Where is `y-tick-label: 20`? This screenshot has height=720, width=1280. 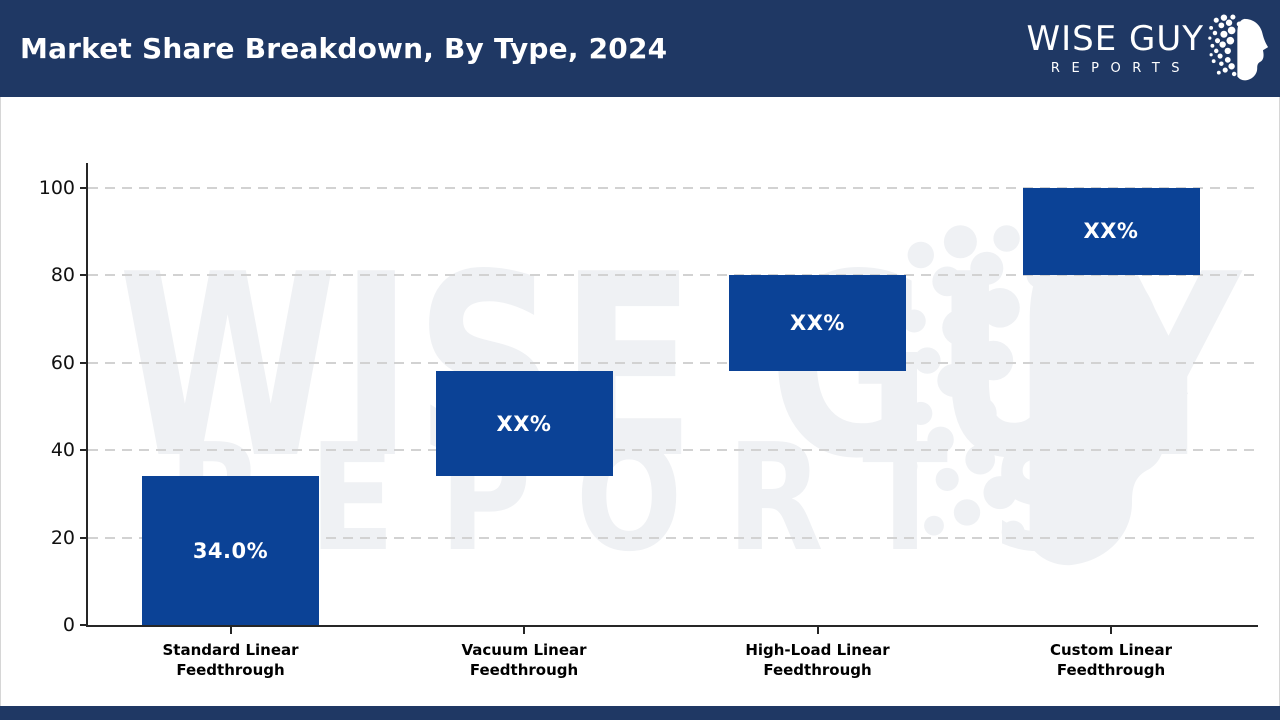 y-tick-label: 20 is located at coordinates (62, 537).